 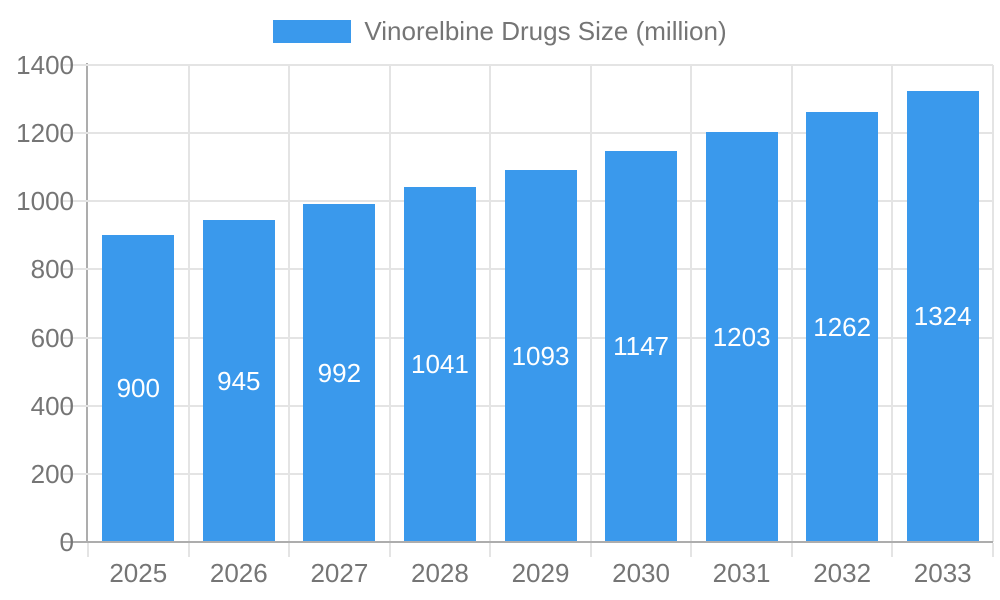 I want to click on y-tick-label: 200, so click(x=52, y=473).